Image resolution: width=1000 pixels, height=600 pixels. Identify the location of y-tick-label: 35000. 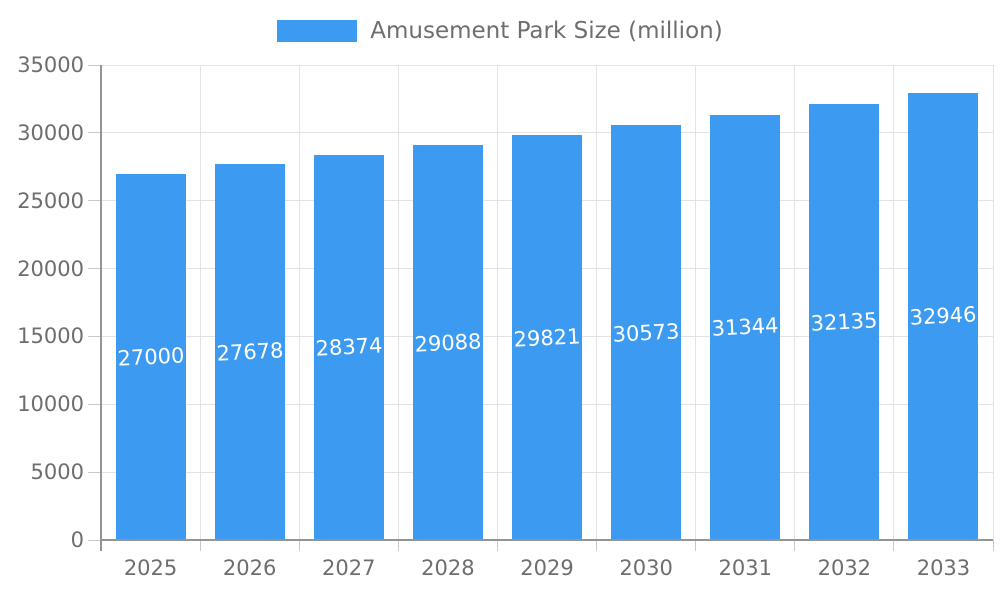
(50, 65).